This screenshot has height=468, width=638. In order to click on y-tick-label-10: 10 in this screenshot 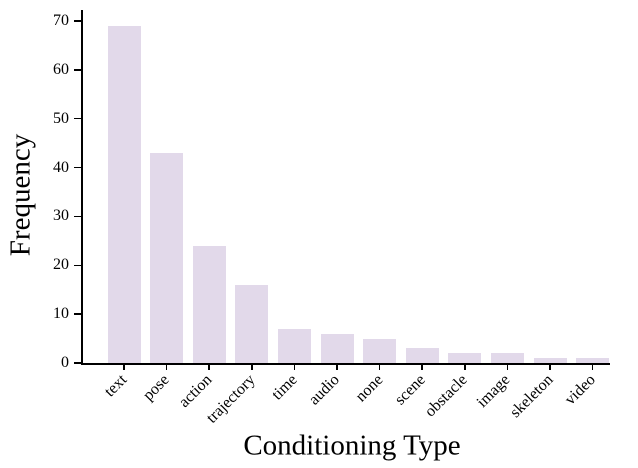, I will do `click(61, 314)`.